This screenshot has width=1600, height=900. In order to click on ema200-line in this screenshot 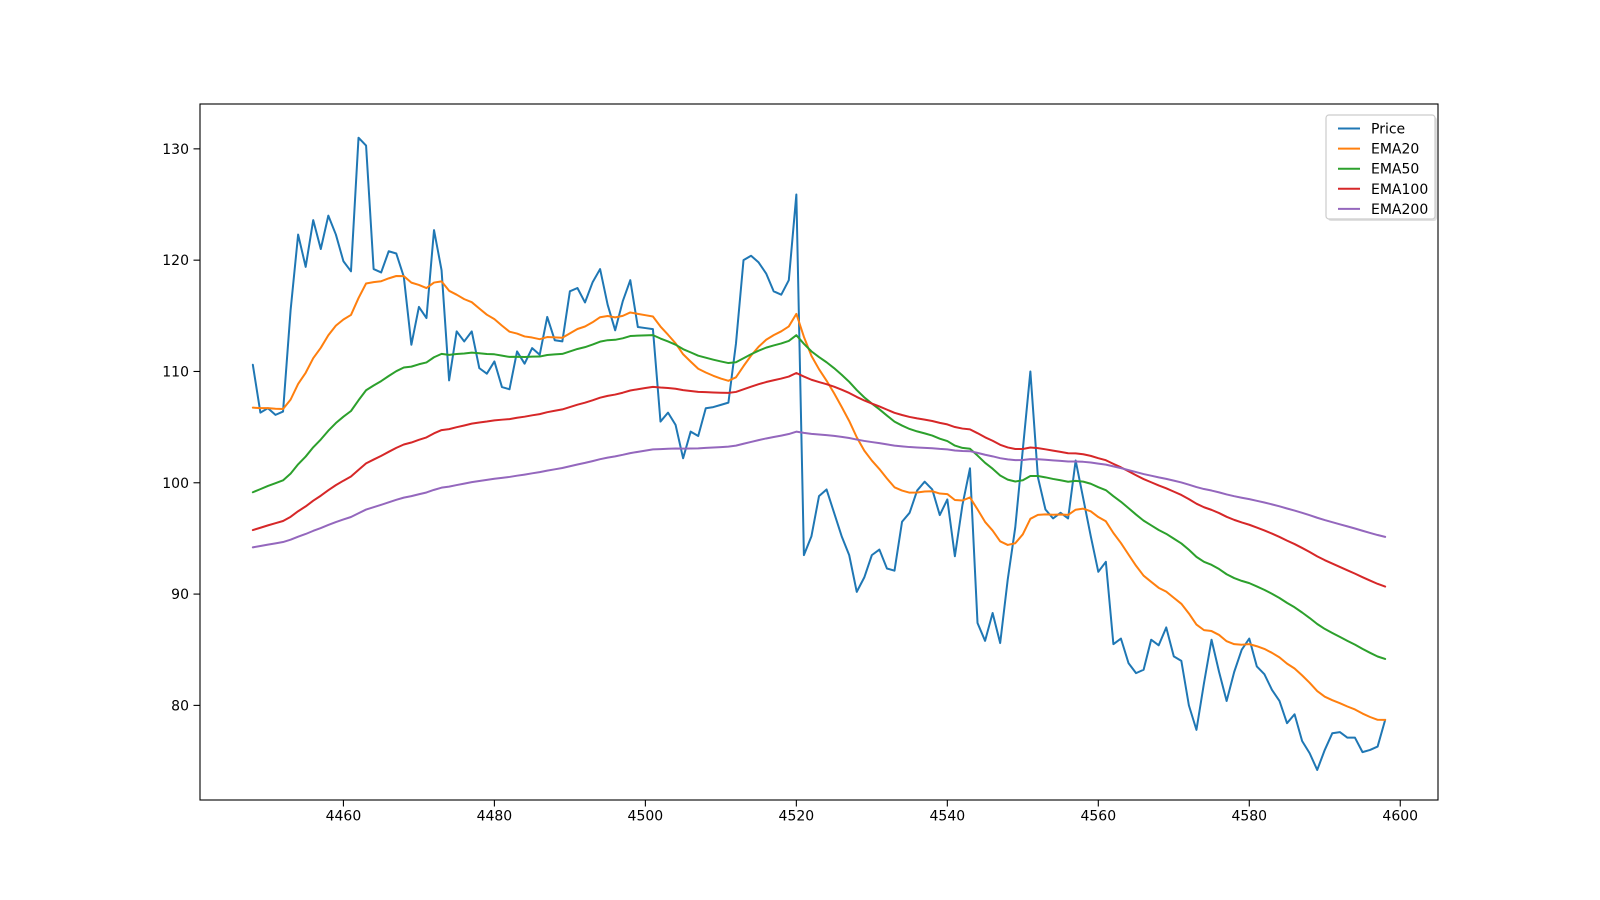, I will do `click(819, 489)`.